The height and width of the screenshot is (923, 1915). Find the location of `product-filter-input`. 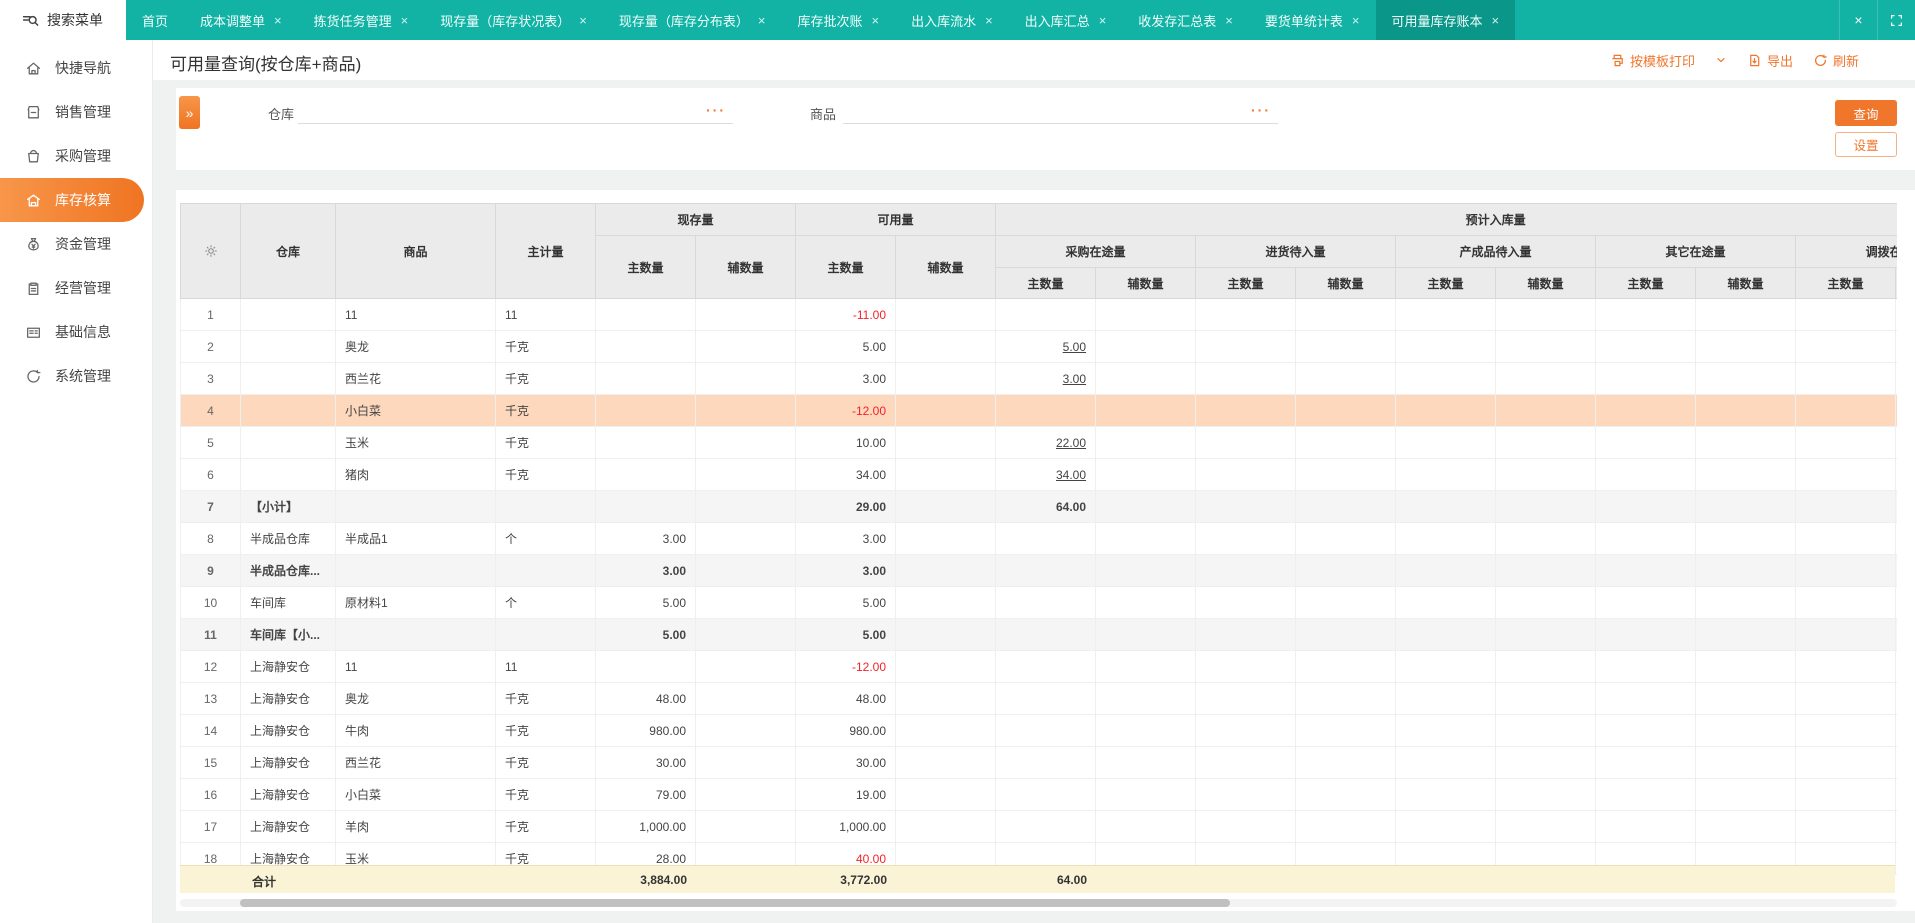

product-filter-input is located at coordinates (1060, 113).